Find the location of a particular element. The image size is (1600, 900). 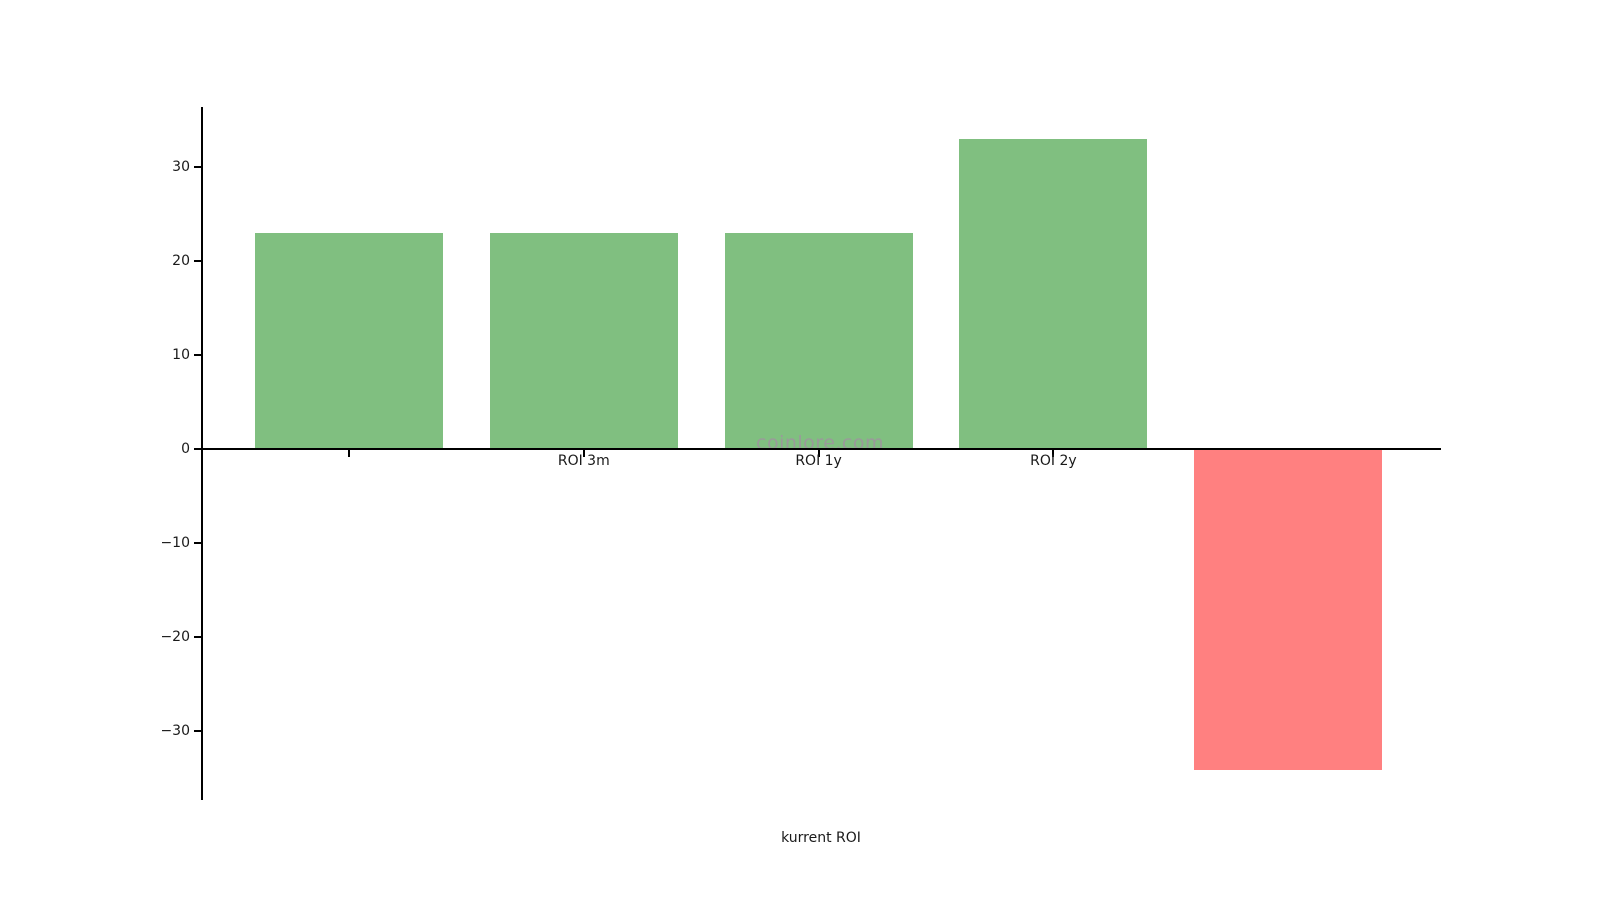

bar-roi-1y is located at coordinates (818, 340).